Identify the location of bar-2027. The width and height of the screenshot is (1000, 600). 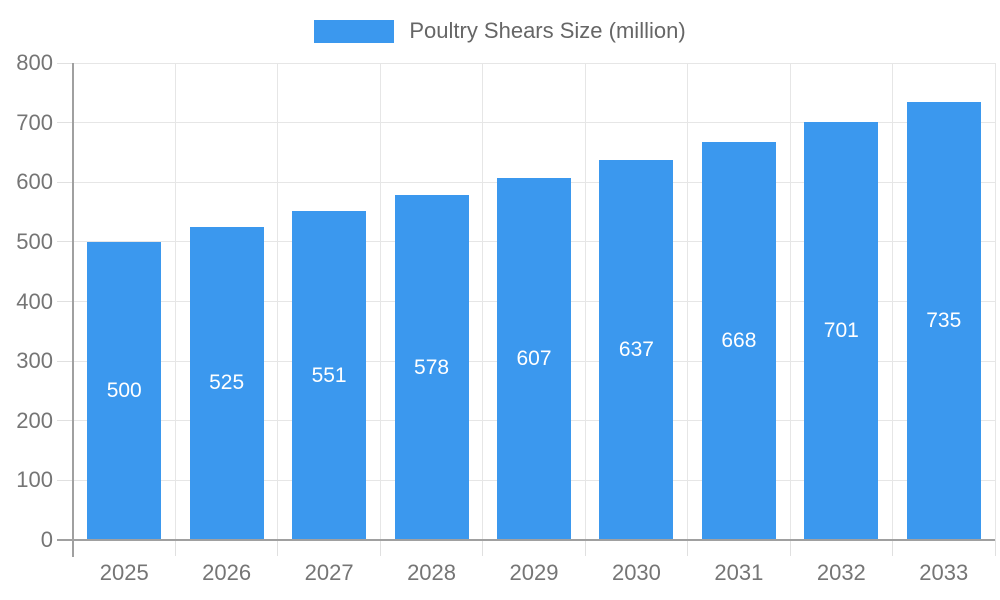
(329, 375).